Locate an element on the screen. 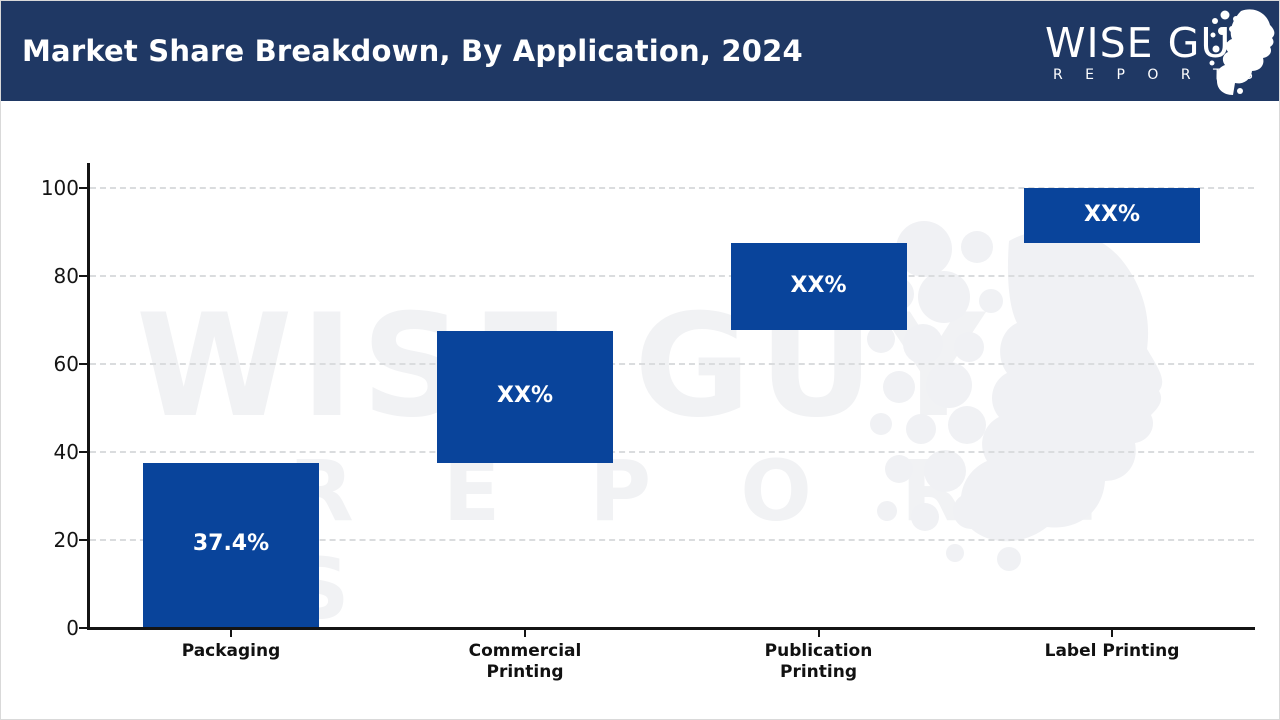  watermark-face-icon is located at coordinates (1015, 396).